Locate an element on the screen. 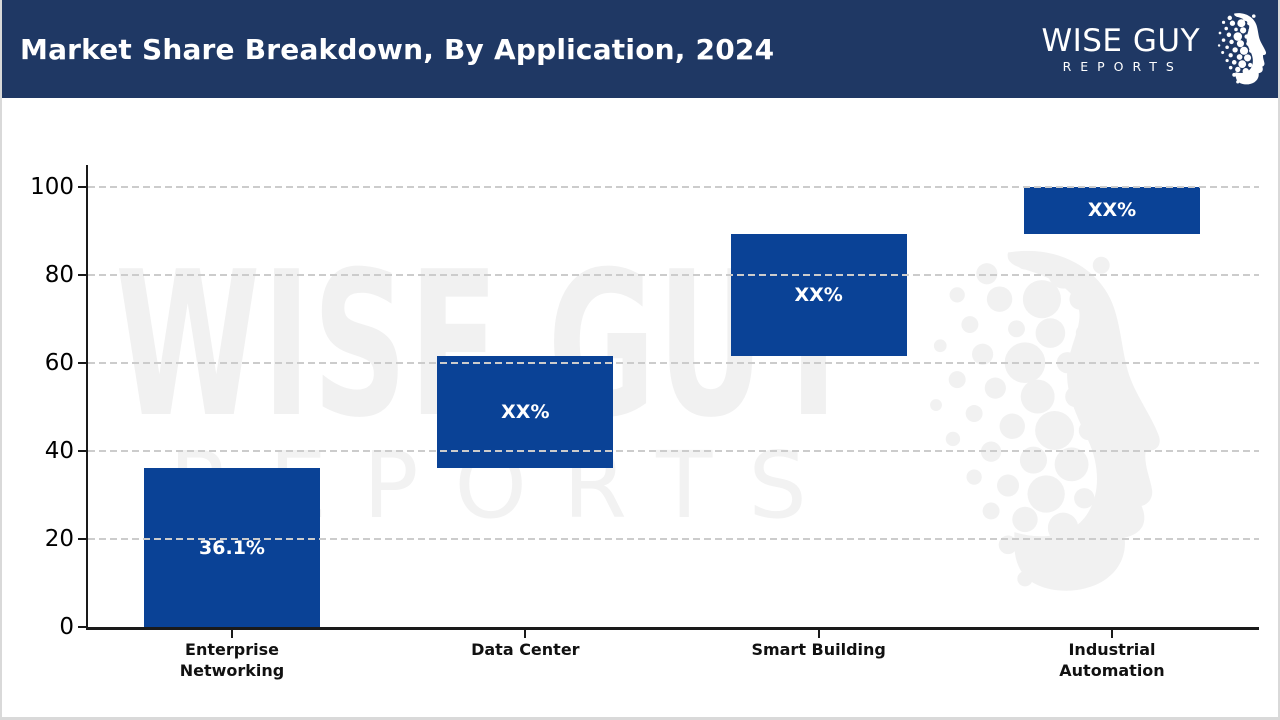  y-tick-label: 40 is located at coordinates (59, 451).